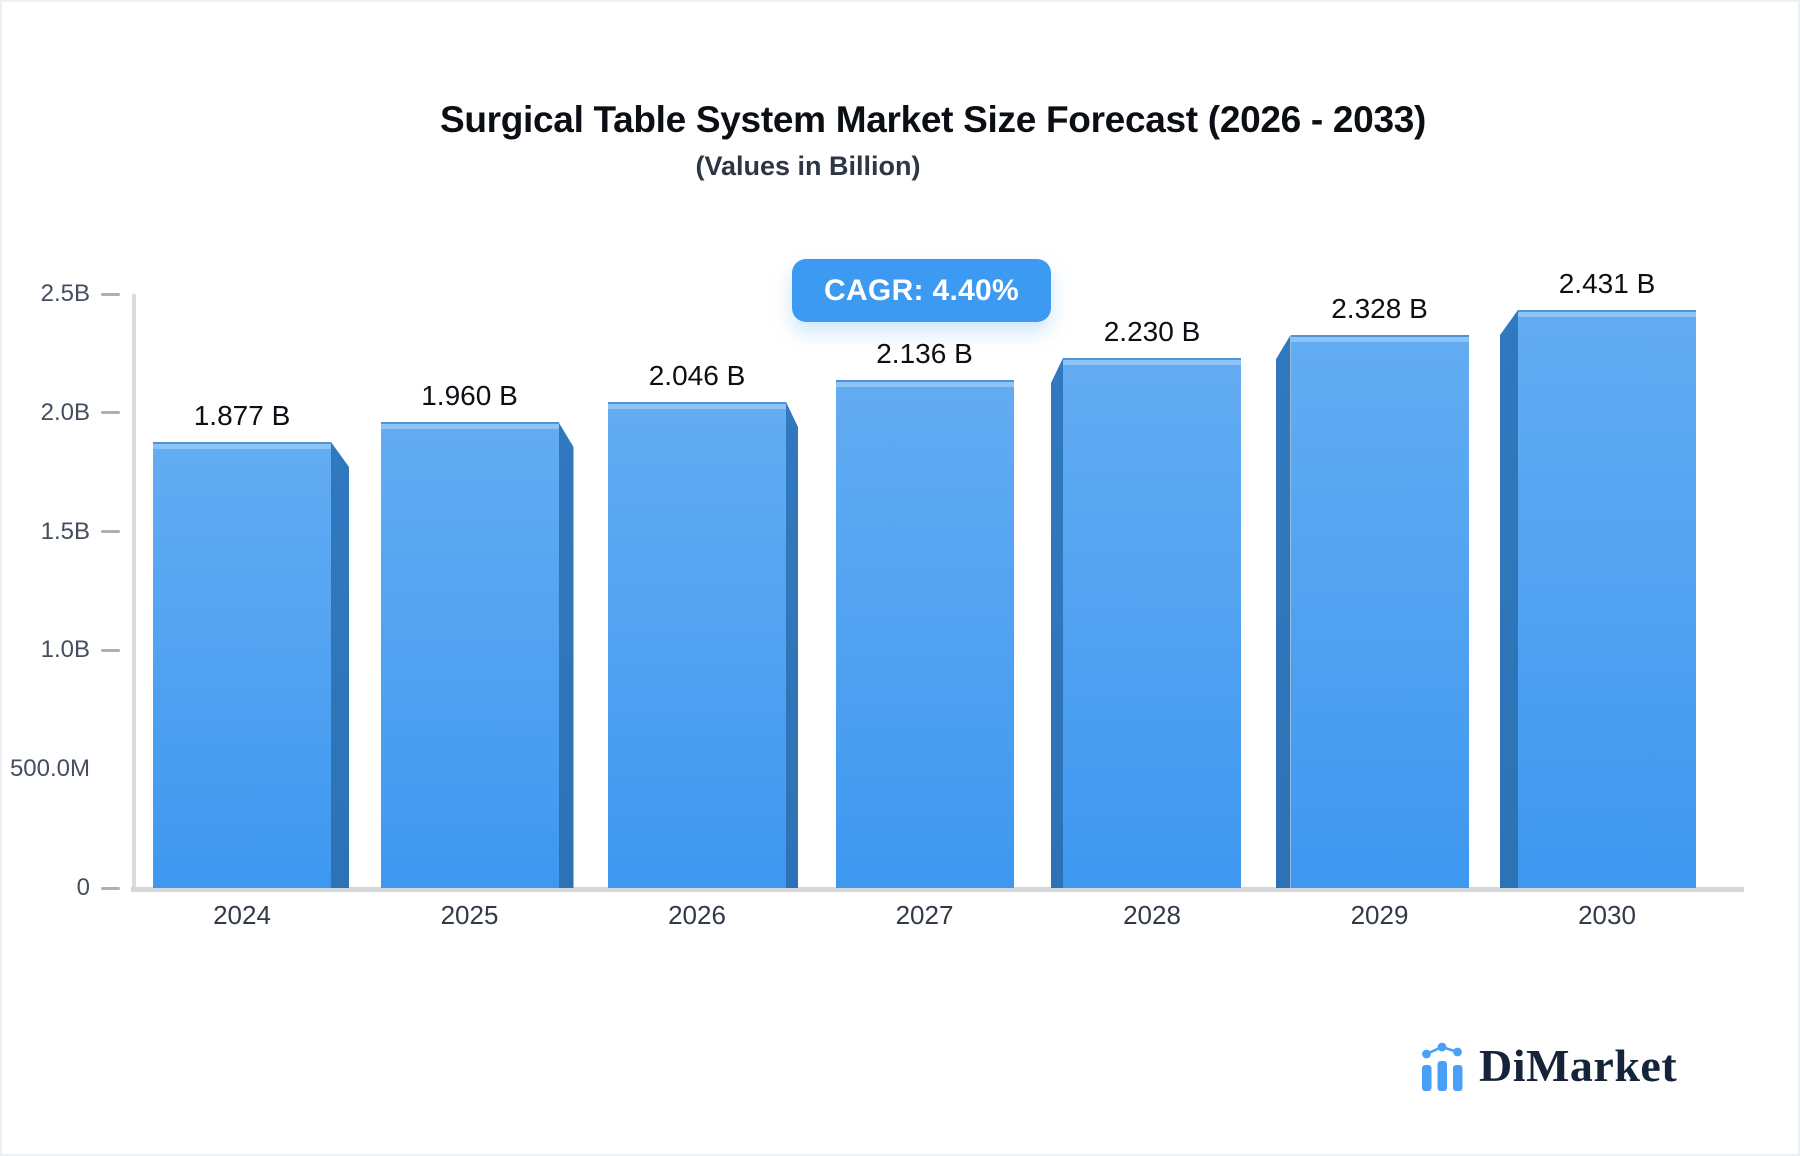  I want to click on bar-2029, so click(1379, 611).